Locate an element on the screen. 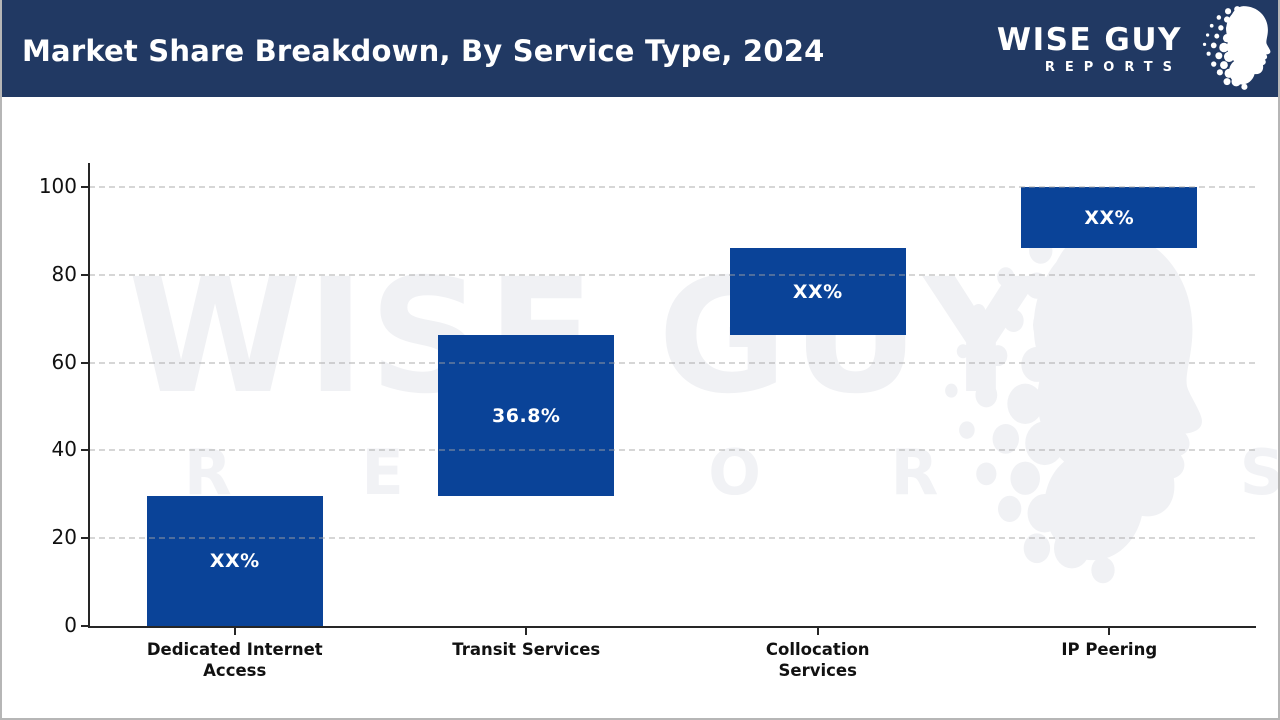 Image resolution: width=1280 pixels, height=720 pixels. y-tick-label: 40 is located at coordinates (64, 449).